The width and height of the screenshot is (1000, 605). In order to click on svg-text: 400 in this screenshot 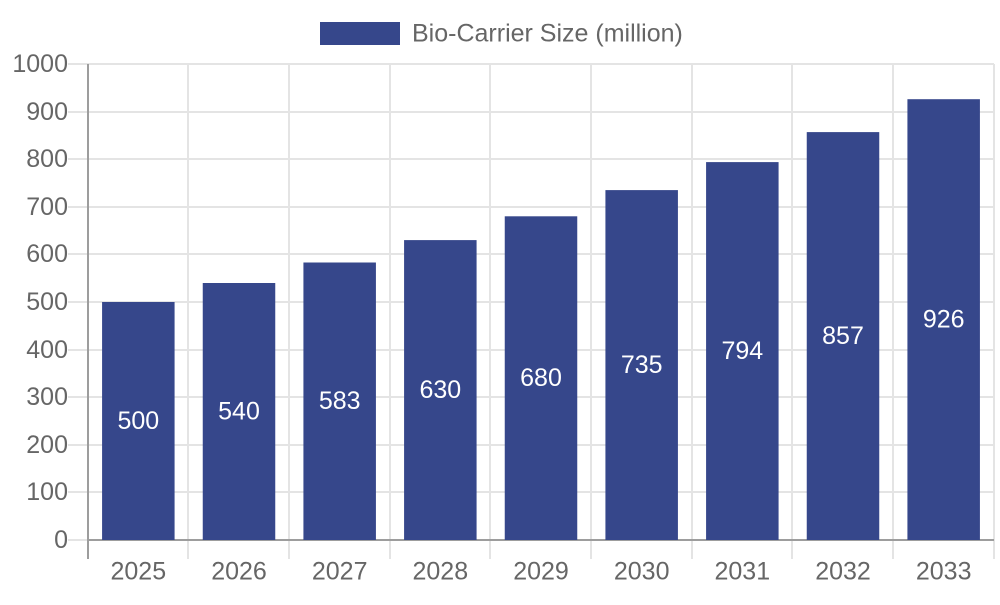, I will do `click(47, 350)`.